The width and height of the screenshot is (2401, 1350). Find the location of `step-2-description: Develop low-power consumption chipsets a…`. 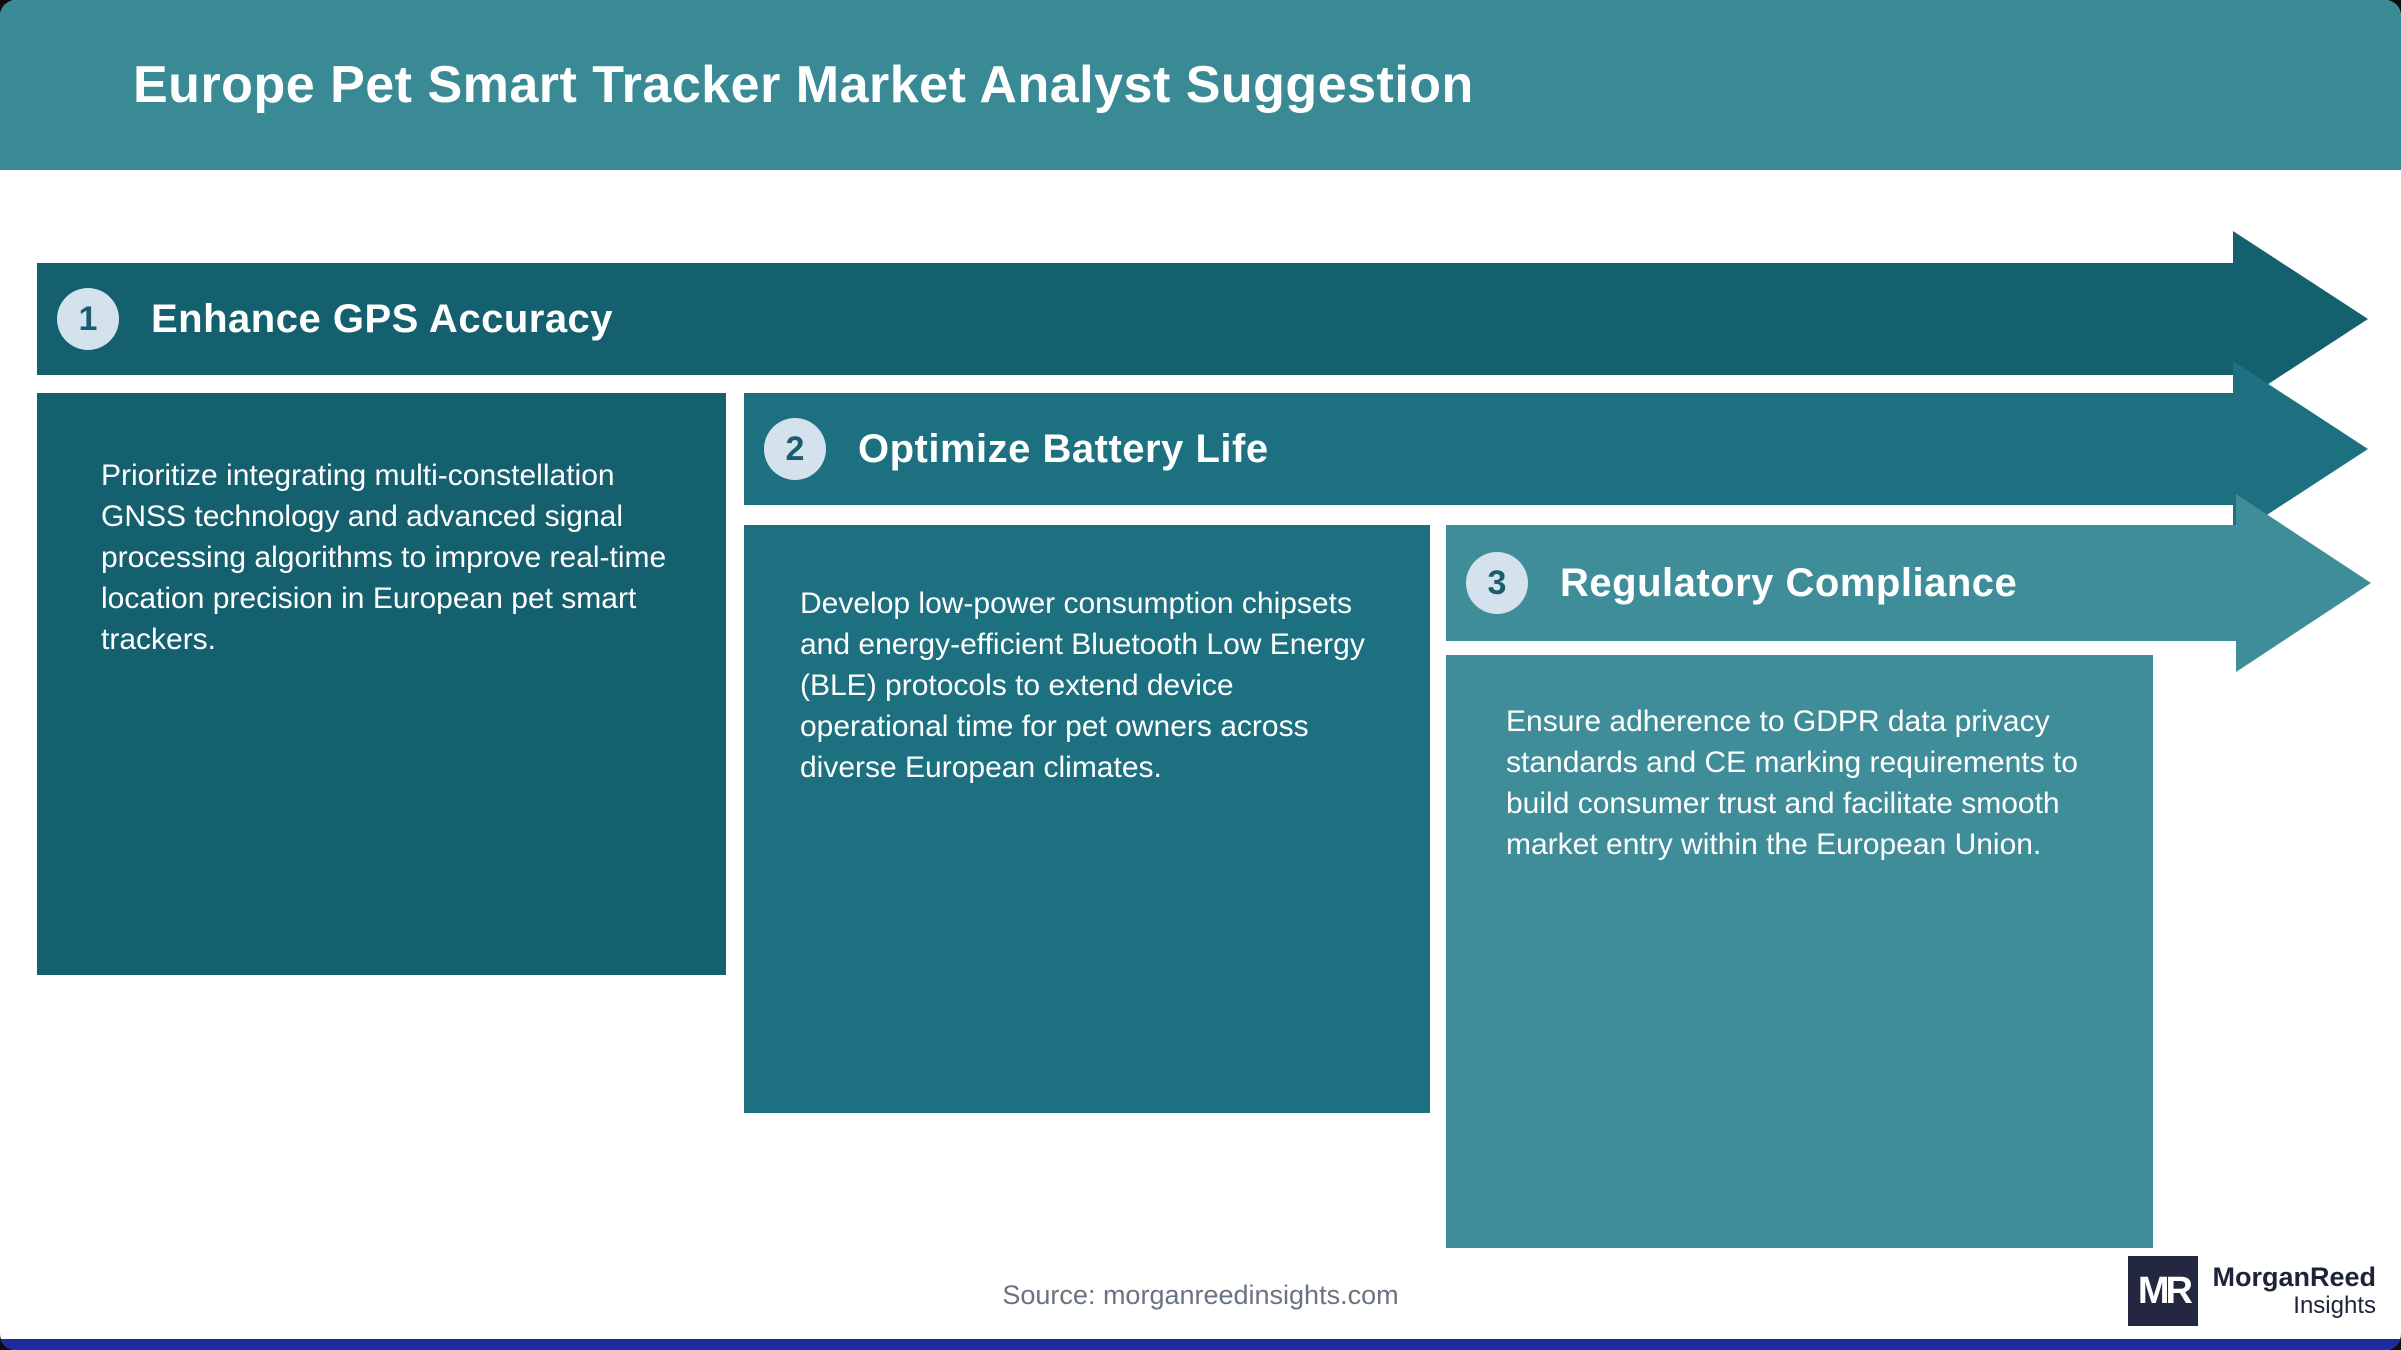

step-2-description: Develop low-power consumption chipsets a… is located at coordinates (1082, 685).